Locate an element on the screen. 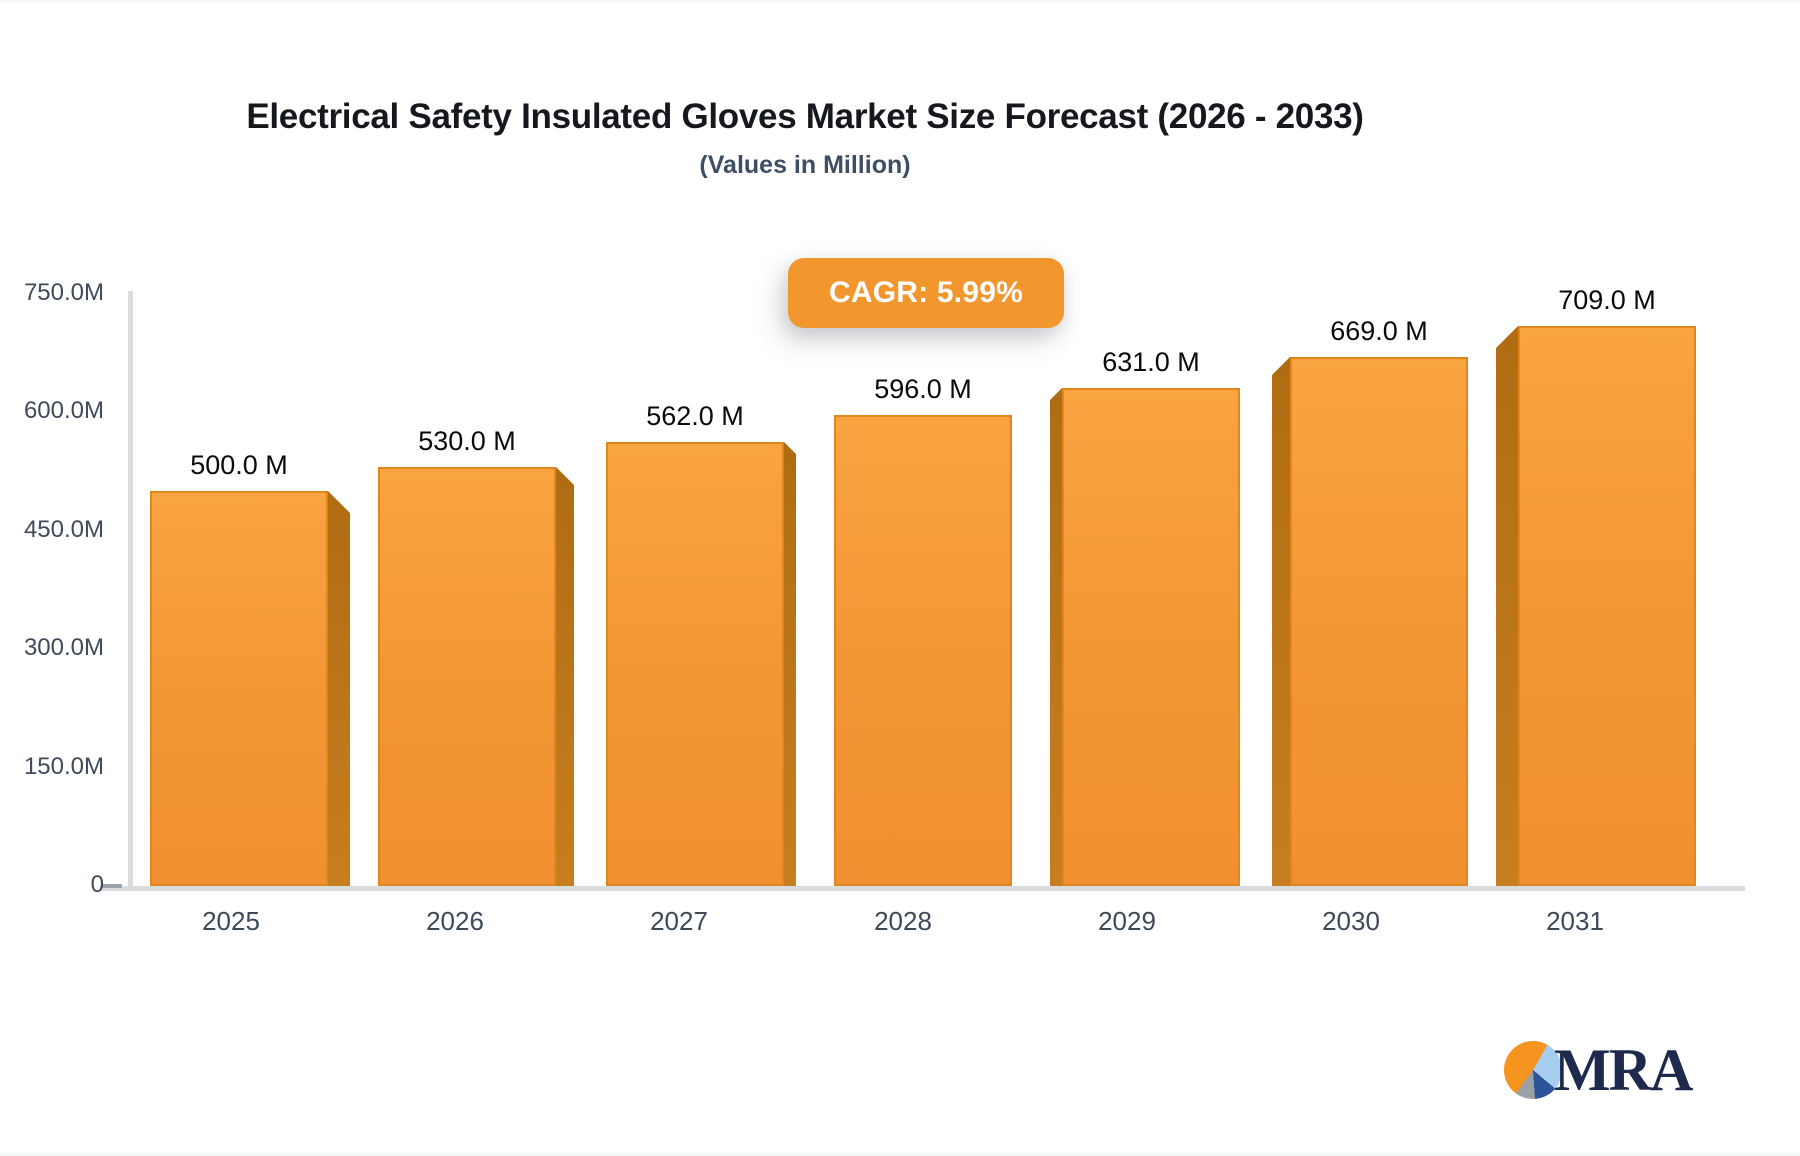  bar-2031 is located at coordinates (1607, 606).